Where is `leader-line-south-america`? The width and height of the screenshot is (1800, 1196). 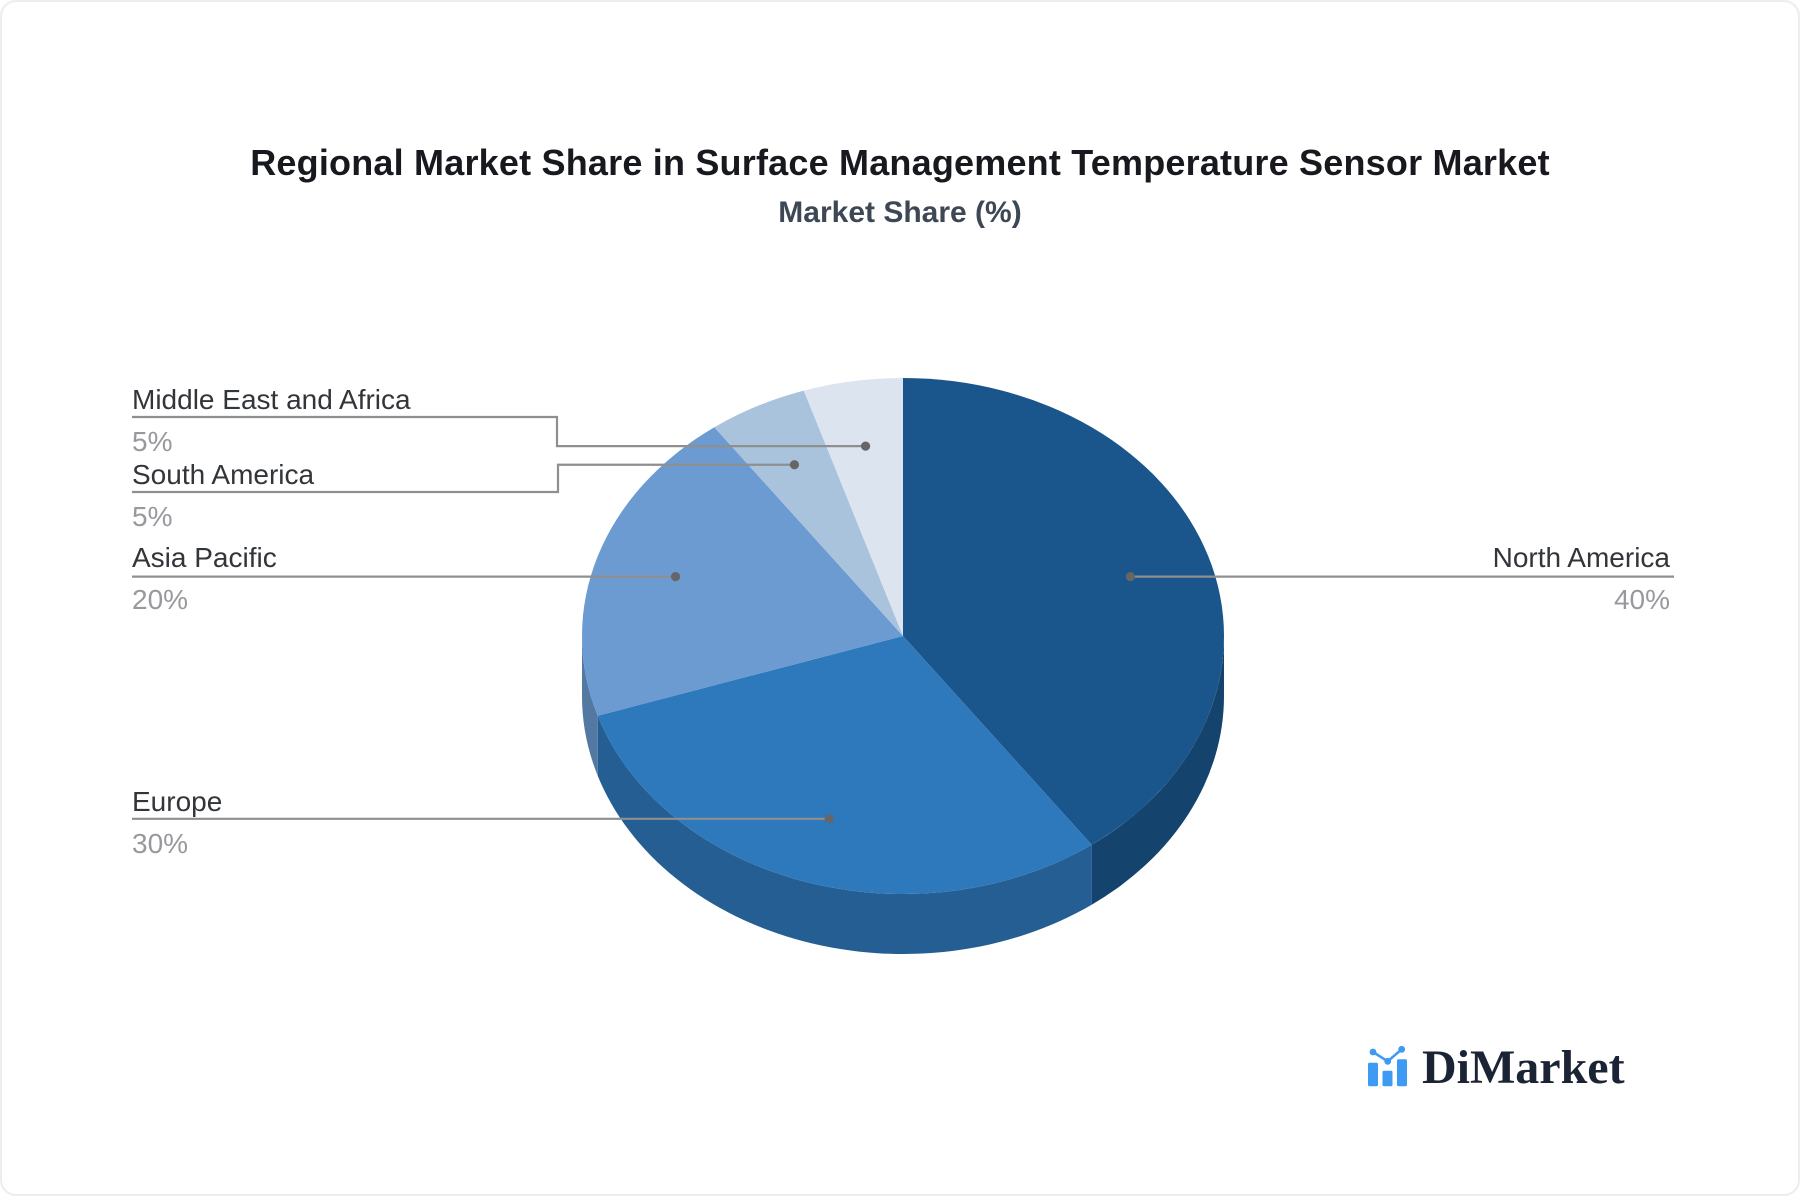 leader-line-south-america is located at coordinates (463, 478).